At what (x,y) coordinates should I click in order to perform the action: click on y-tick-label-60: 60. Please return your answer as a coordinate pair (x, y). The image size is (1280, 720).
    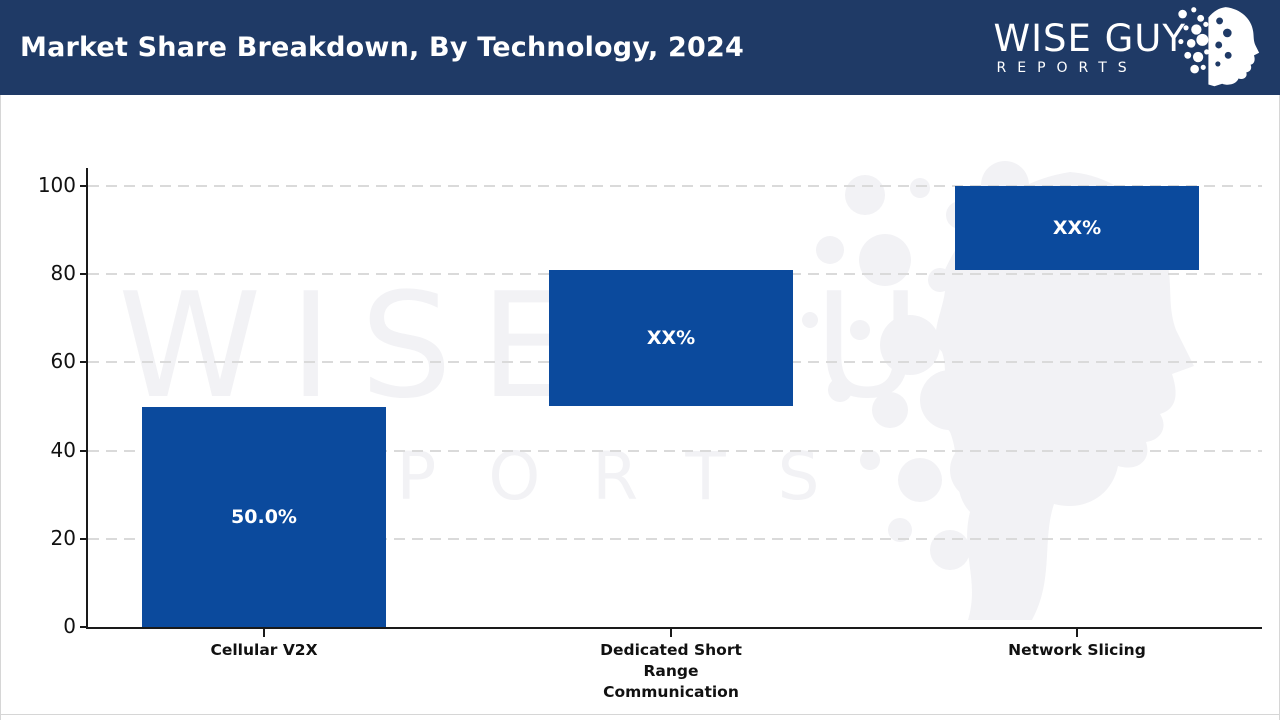
    Looking at the image, I should click on (63, 361).